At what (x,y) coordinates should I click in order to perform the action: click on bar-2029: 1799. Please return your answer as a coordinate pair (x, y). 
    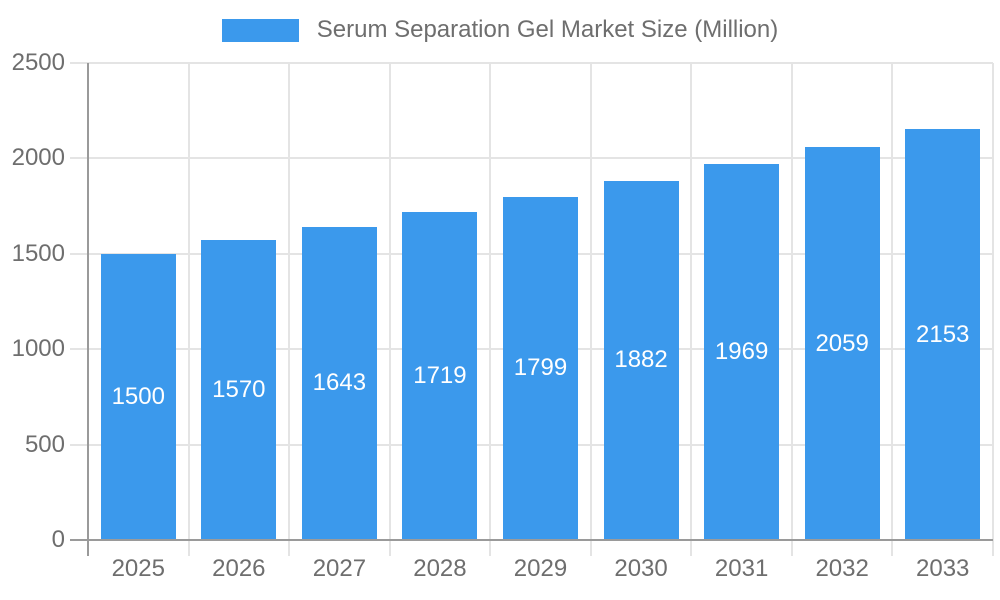
    Looking at the image, I should click on (540, 368).